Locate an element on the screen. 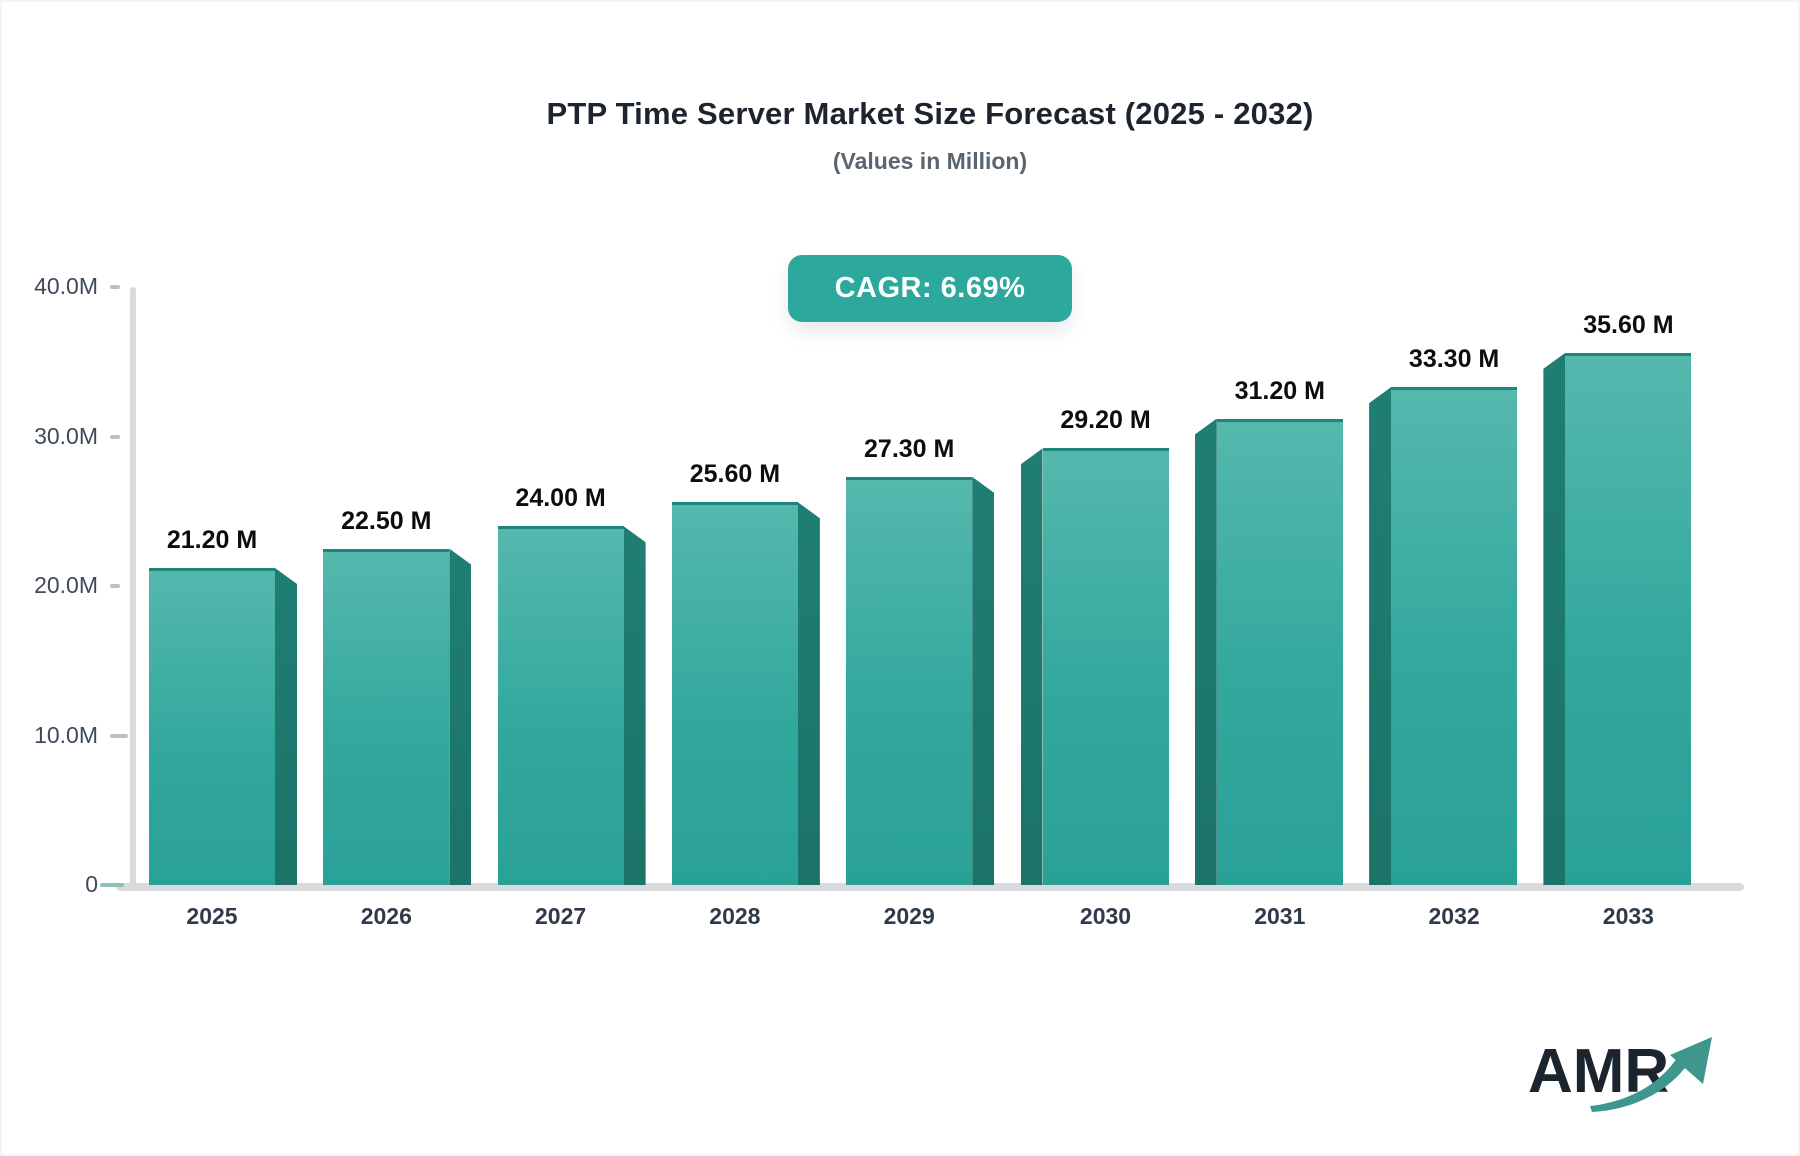 This screenshot has height=1156, width=1800. y-axis-label: 30.0M is located at coordinates (66, 435).